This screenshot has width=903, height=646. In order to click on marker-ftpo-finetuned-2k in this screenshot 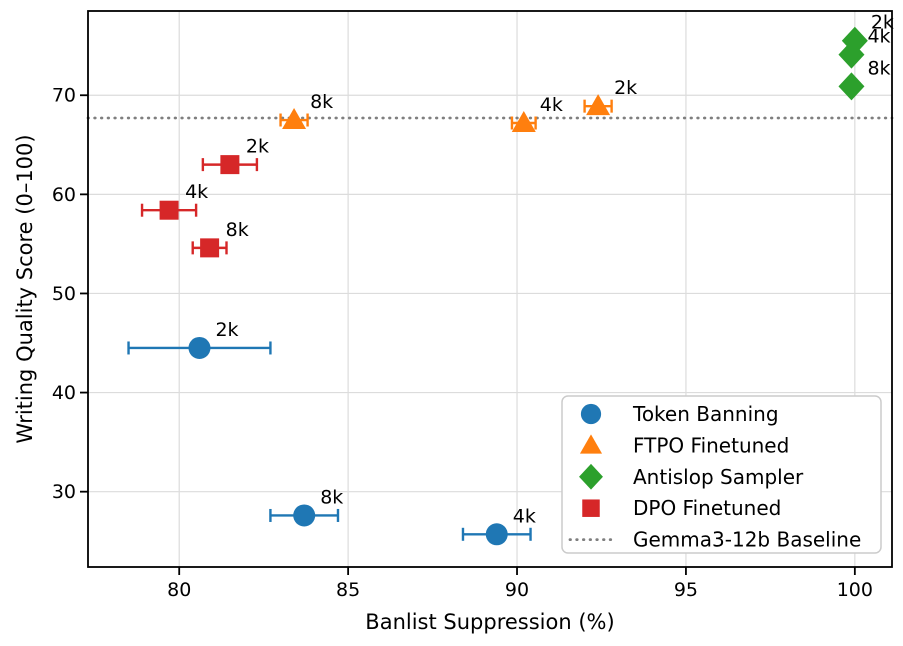, I will do `click(598, 105)`.